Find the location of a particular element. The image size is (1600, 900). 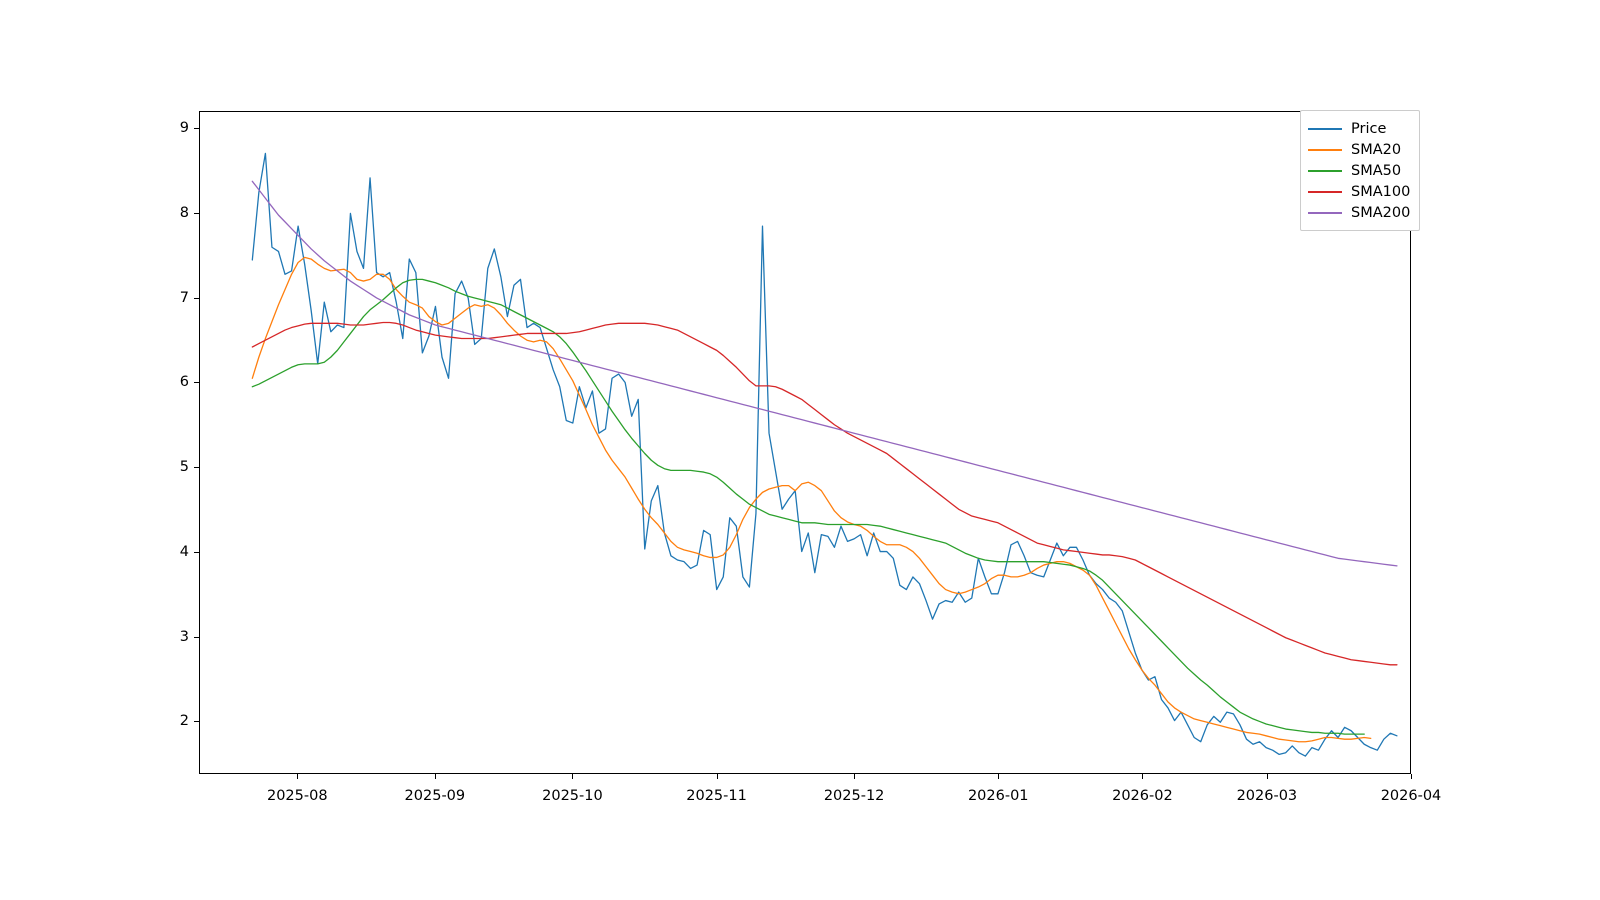

y-tick-label: 7 is located at coordinates (184, 297).